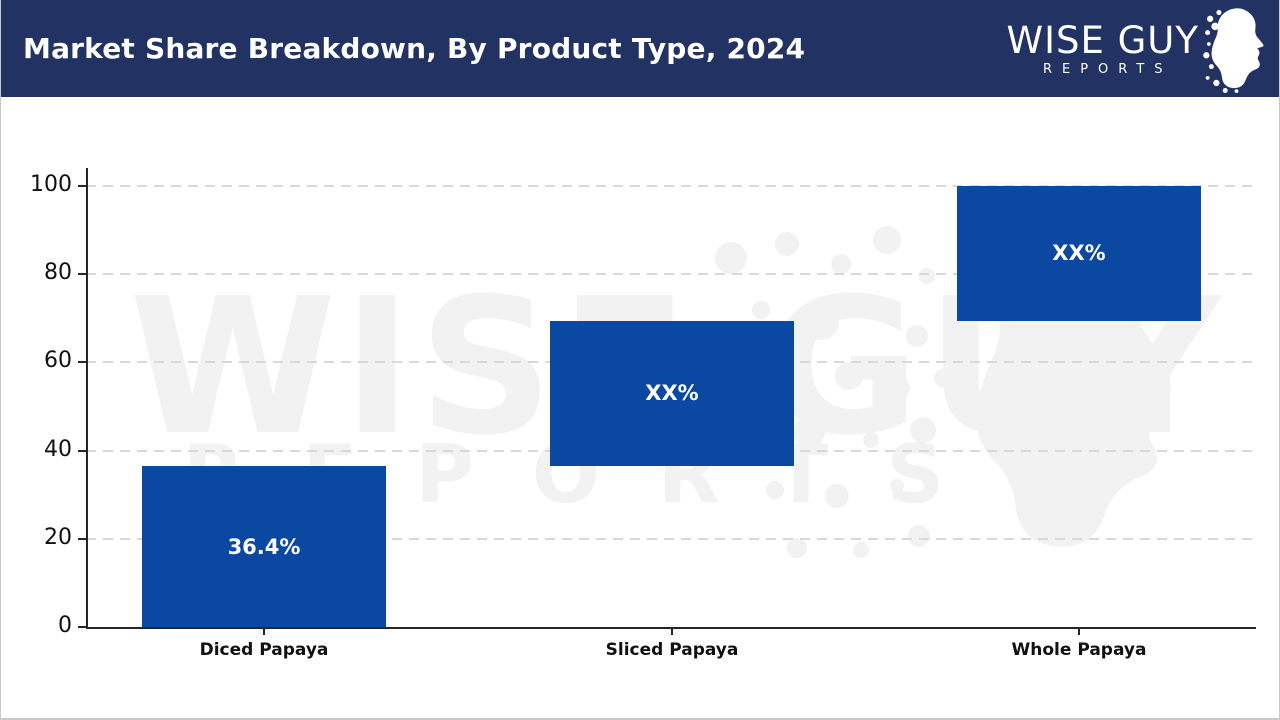 Image resolution: width=1280 pixels, height=720 pixels. Describe the element at coordinates (58, 361) in the screenshot. I see `y-axis-label-60: 60` at that location.